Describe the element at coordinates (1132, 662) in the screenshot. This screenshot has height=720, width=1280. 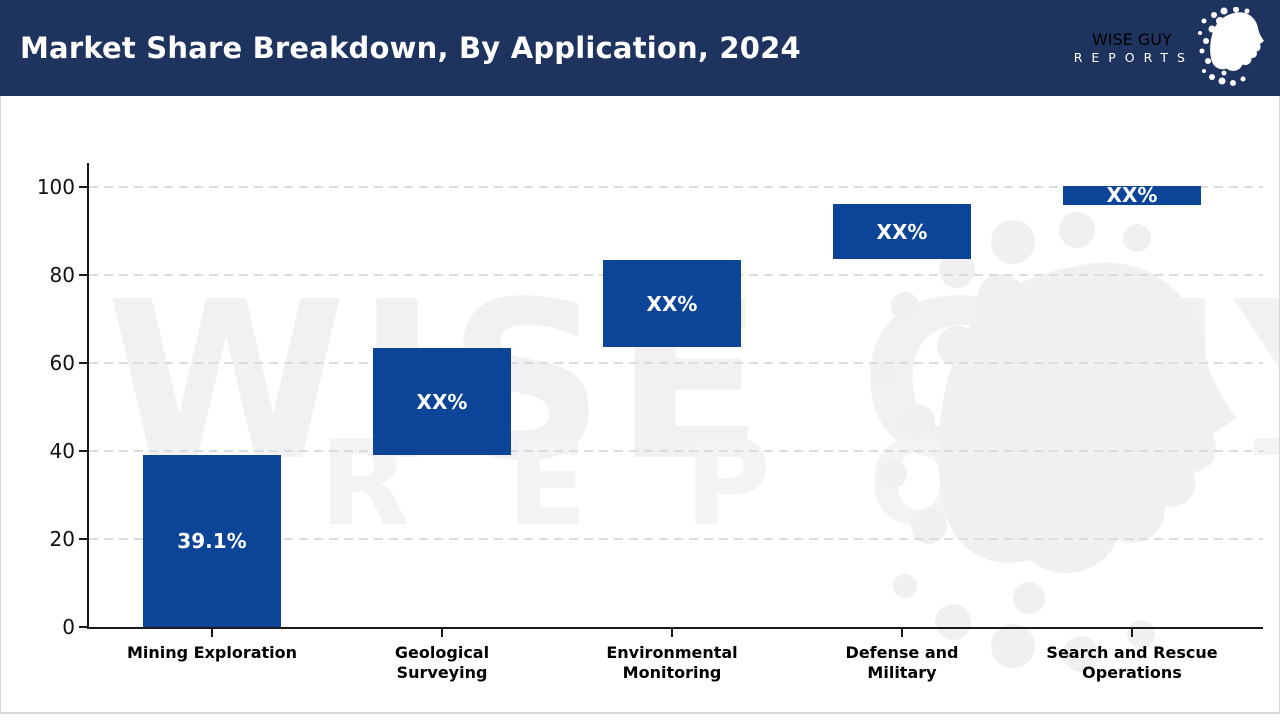
I see `x-tick-label: Search and Rescue Operations` at that location.